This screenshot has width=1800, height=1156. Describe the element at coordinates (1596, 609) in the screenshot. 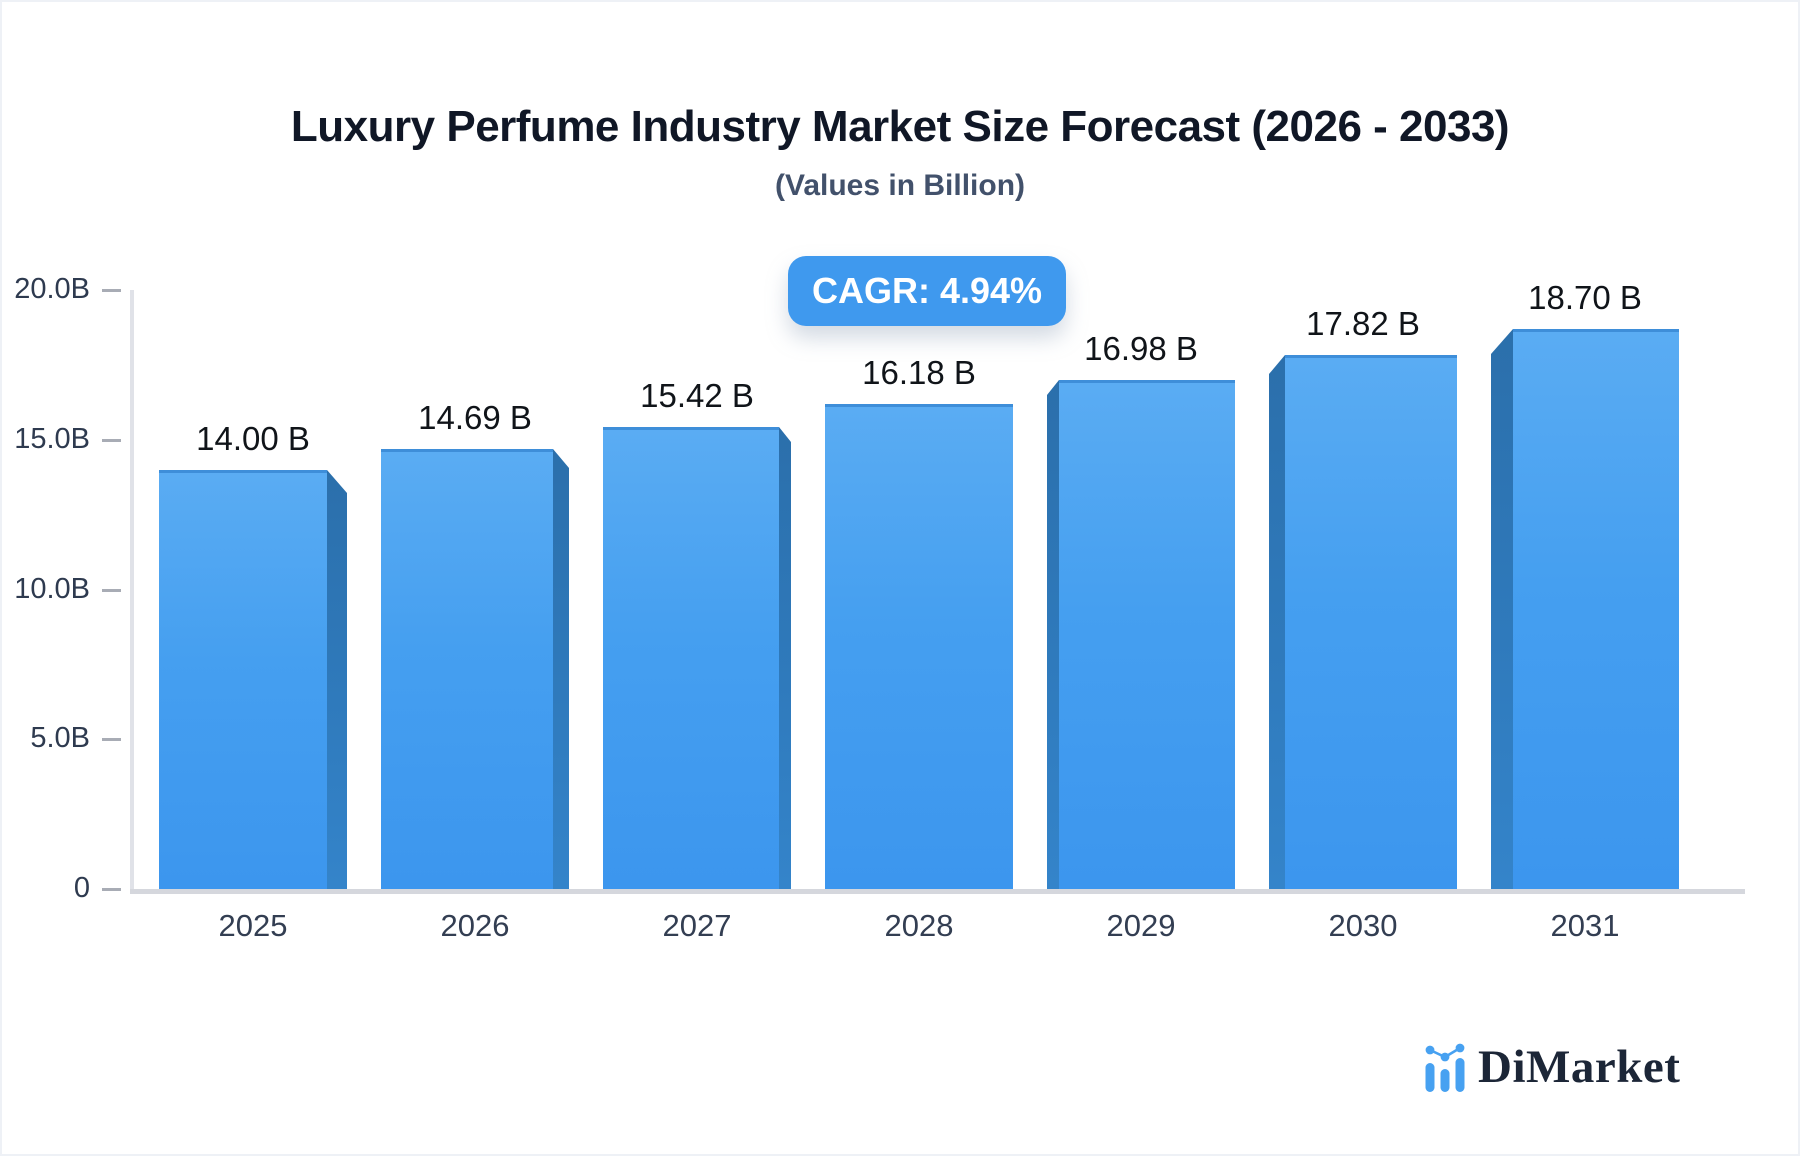

I see `bar-2031` at that location.